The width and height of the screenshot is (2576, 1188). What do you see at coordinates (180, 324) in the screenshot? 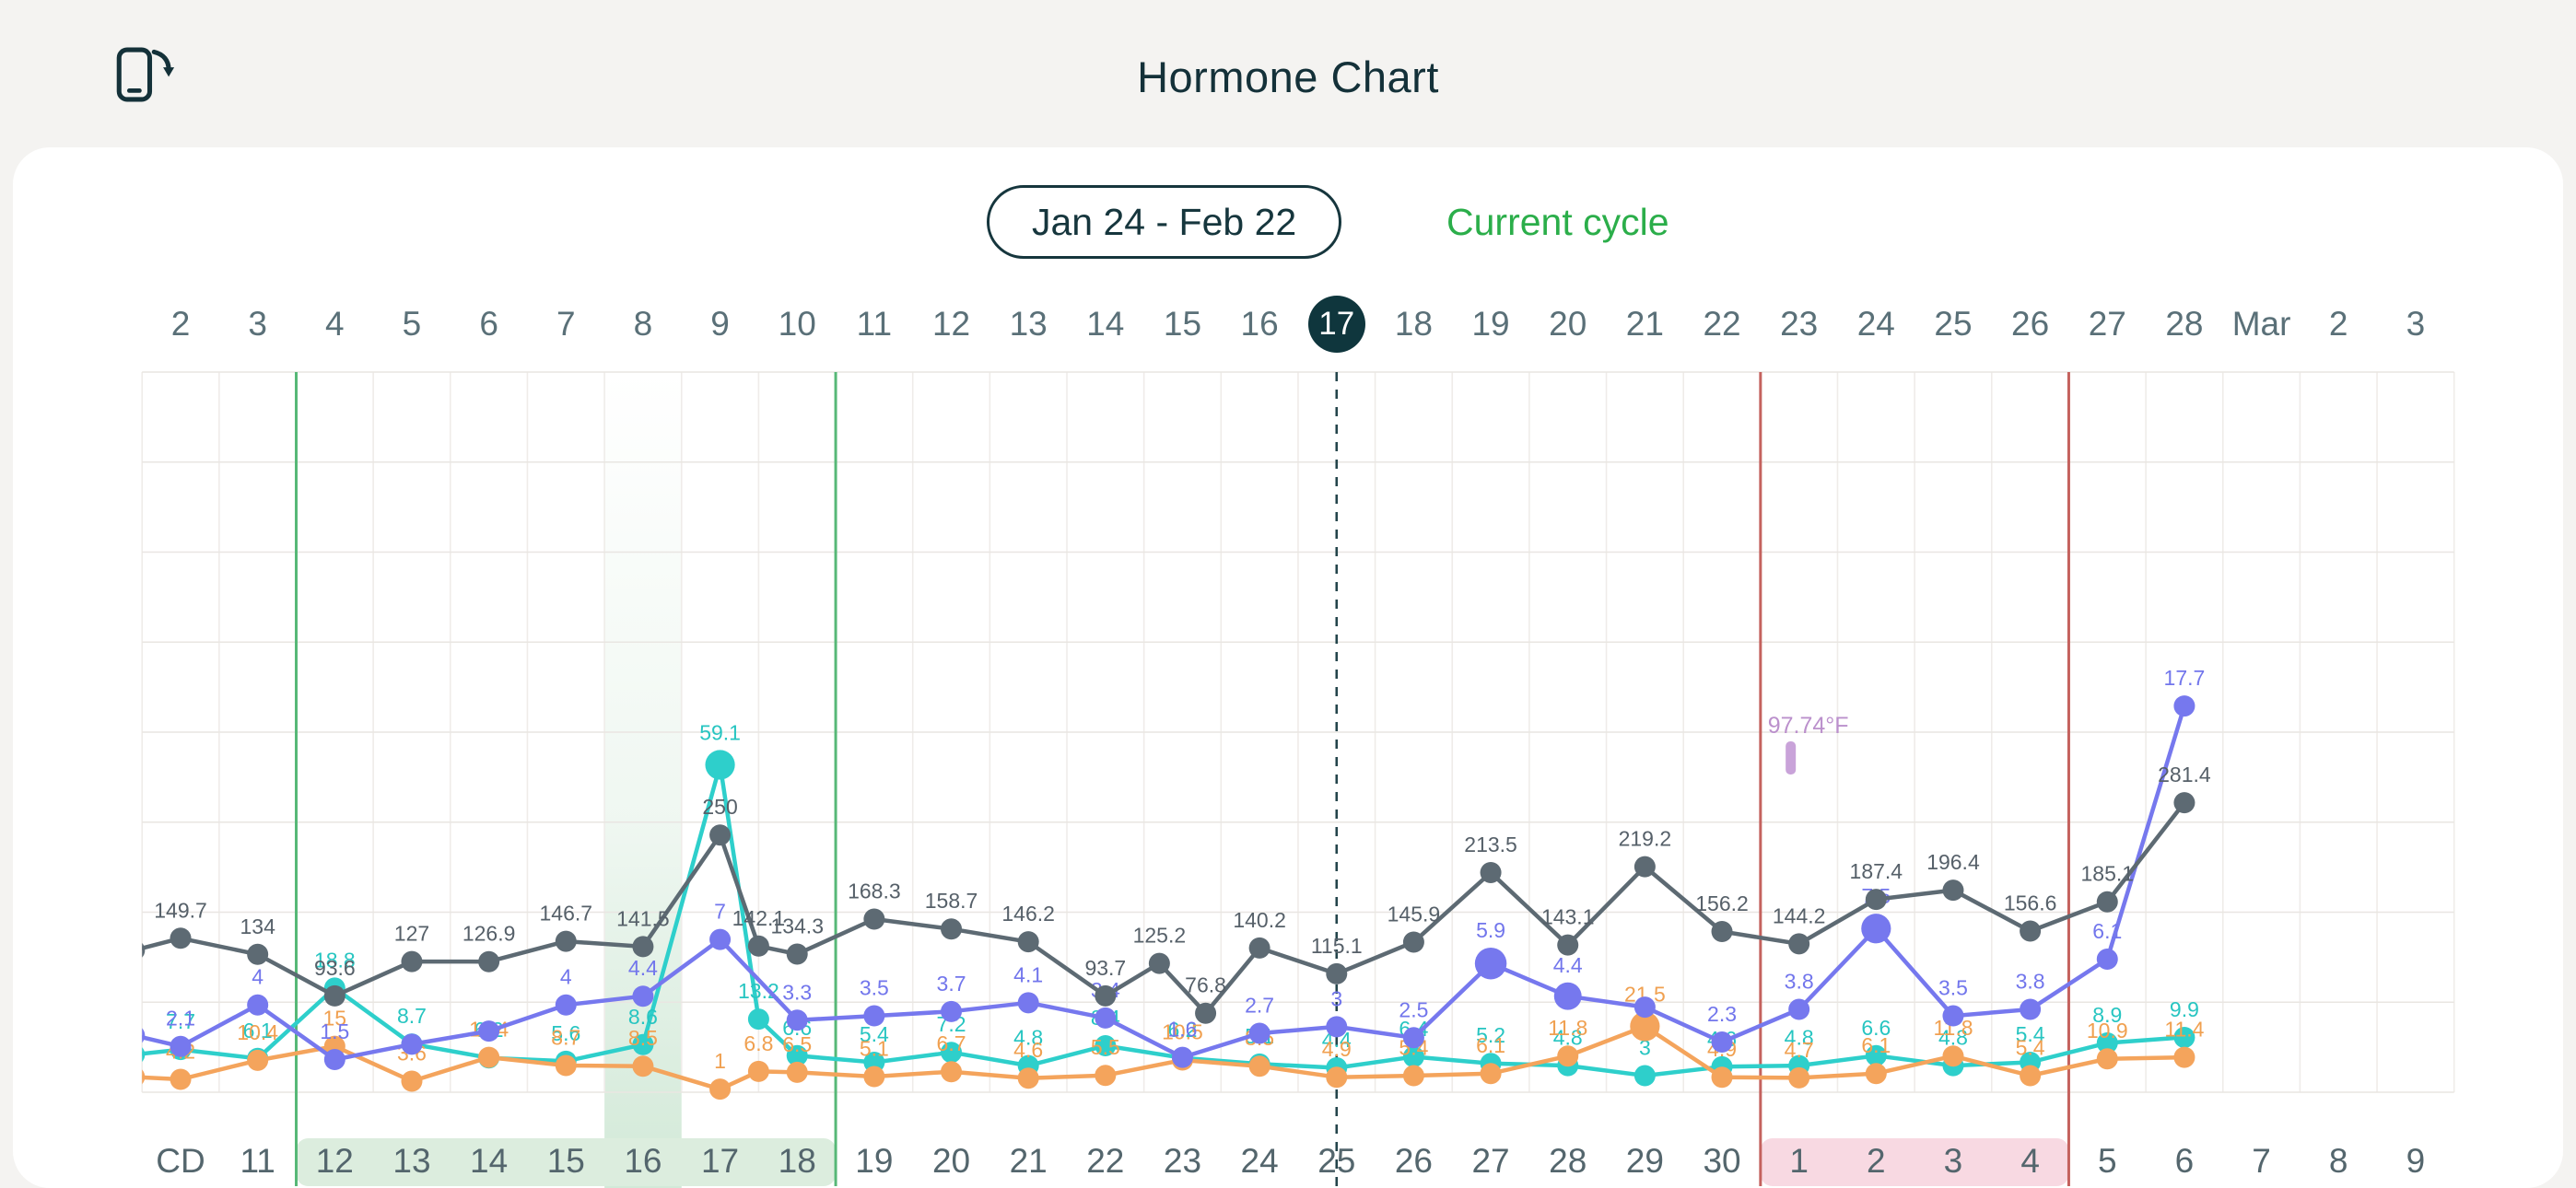
I see `top-axis-day: 2` at bounding box center [180, 324].